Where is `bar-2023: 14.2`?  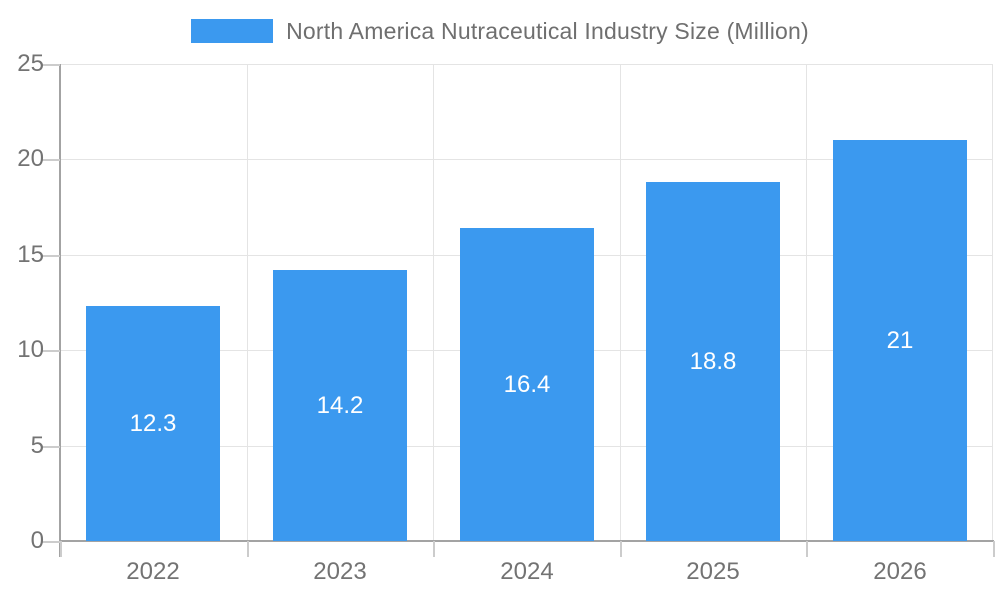
bar-2023: 14.2 is located at coordinates (340, 405).